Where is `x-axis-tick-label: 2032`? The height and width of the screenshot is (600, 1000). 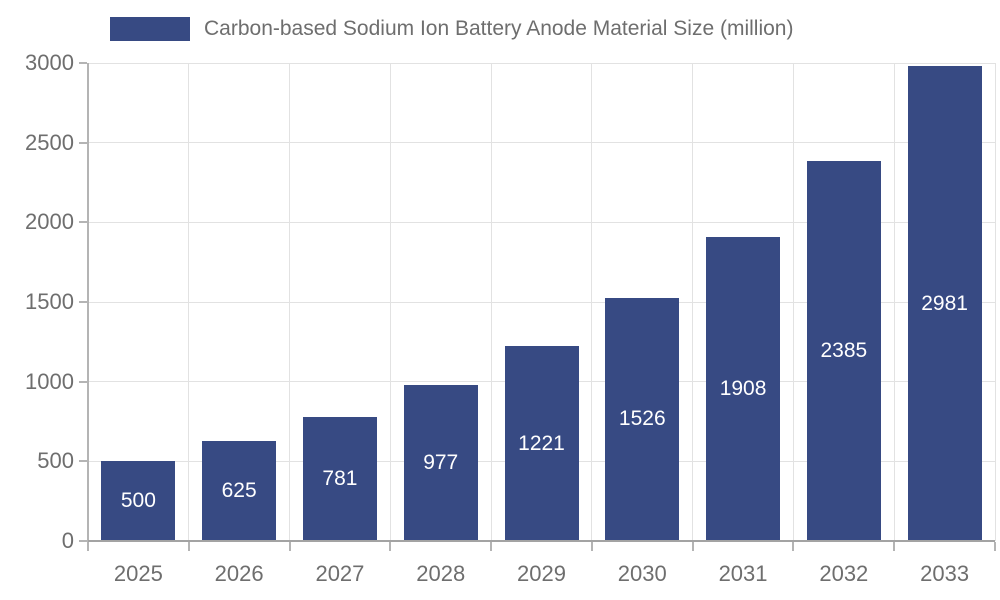
x-axis-tick-label: 2032 is located at coordinates (844, 573).